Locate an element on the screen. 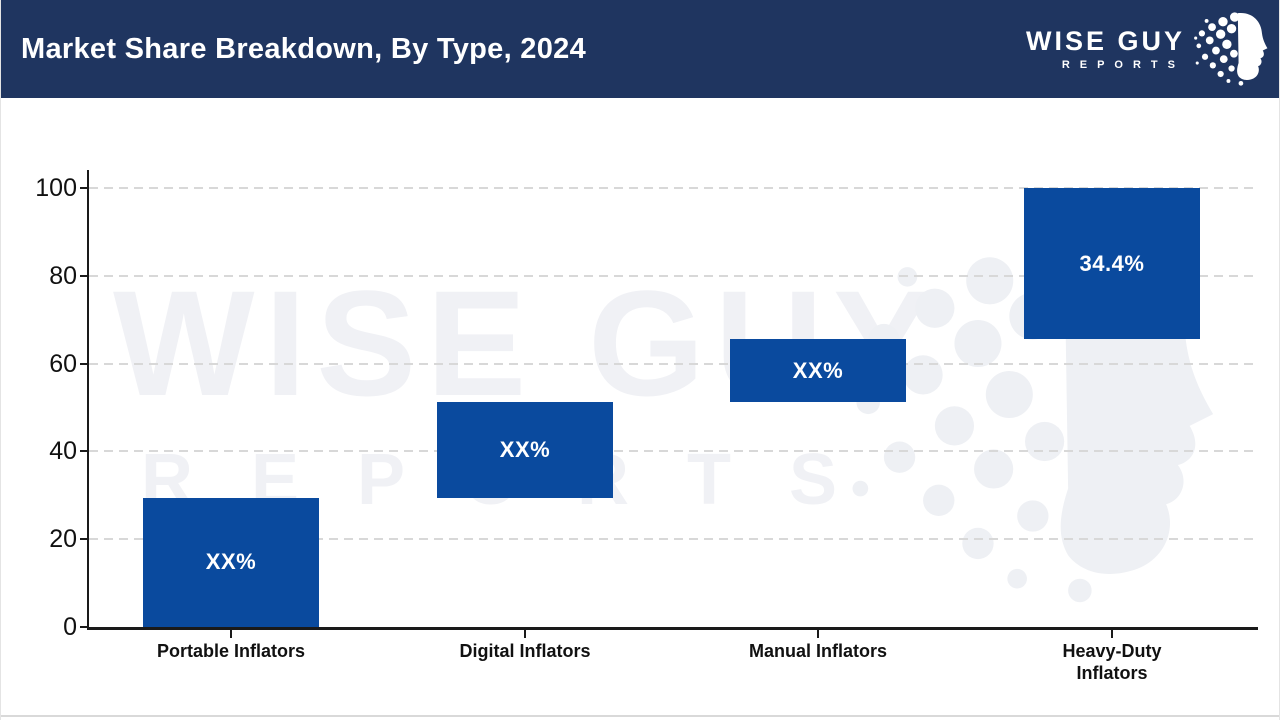  bar: 34.4% is located at coordinates (1112, 264).